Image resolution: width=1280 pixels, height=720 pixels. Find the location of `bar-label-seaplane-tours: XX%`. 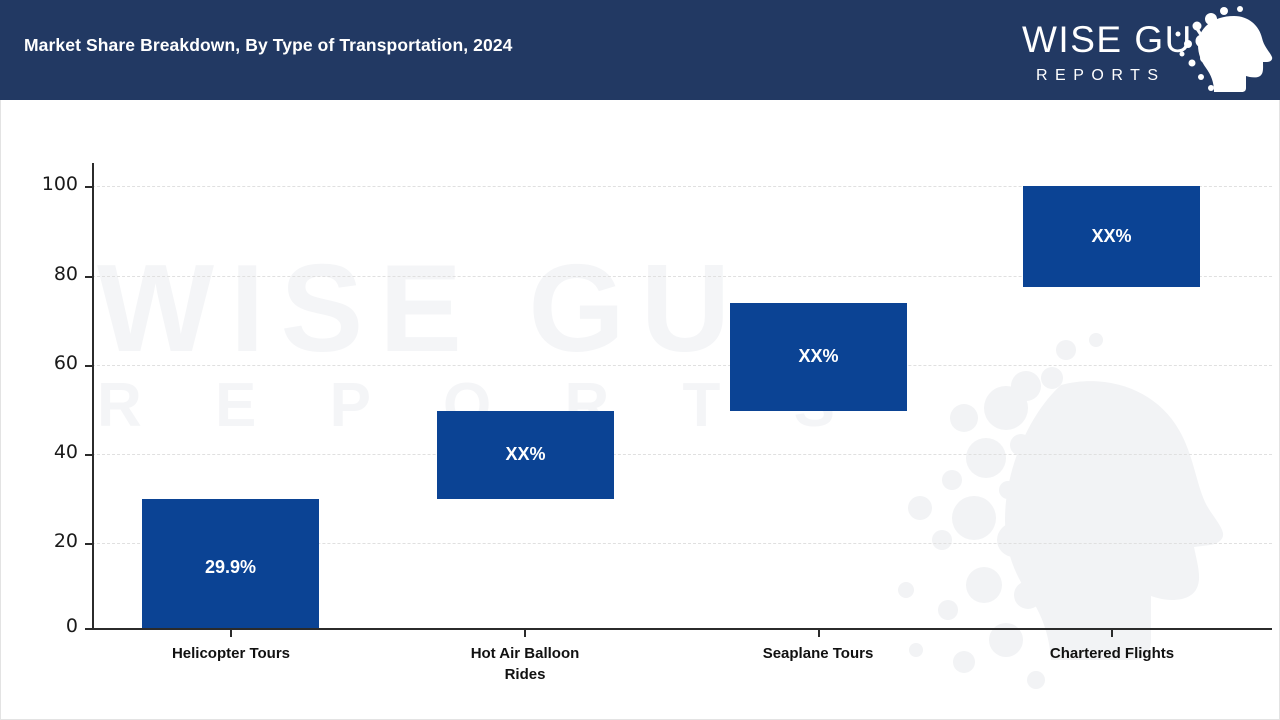

bar-label-seaplane-tours: XX% is located at coordinates (818, 356).